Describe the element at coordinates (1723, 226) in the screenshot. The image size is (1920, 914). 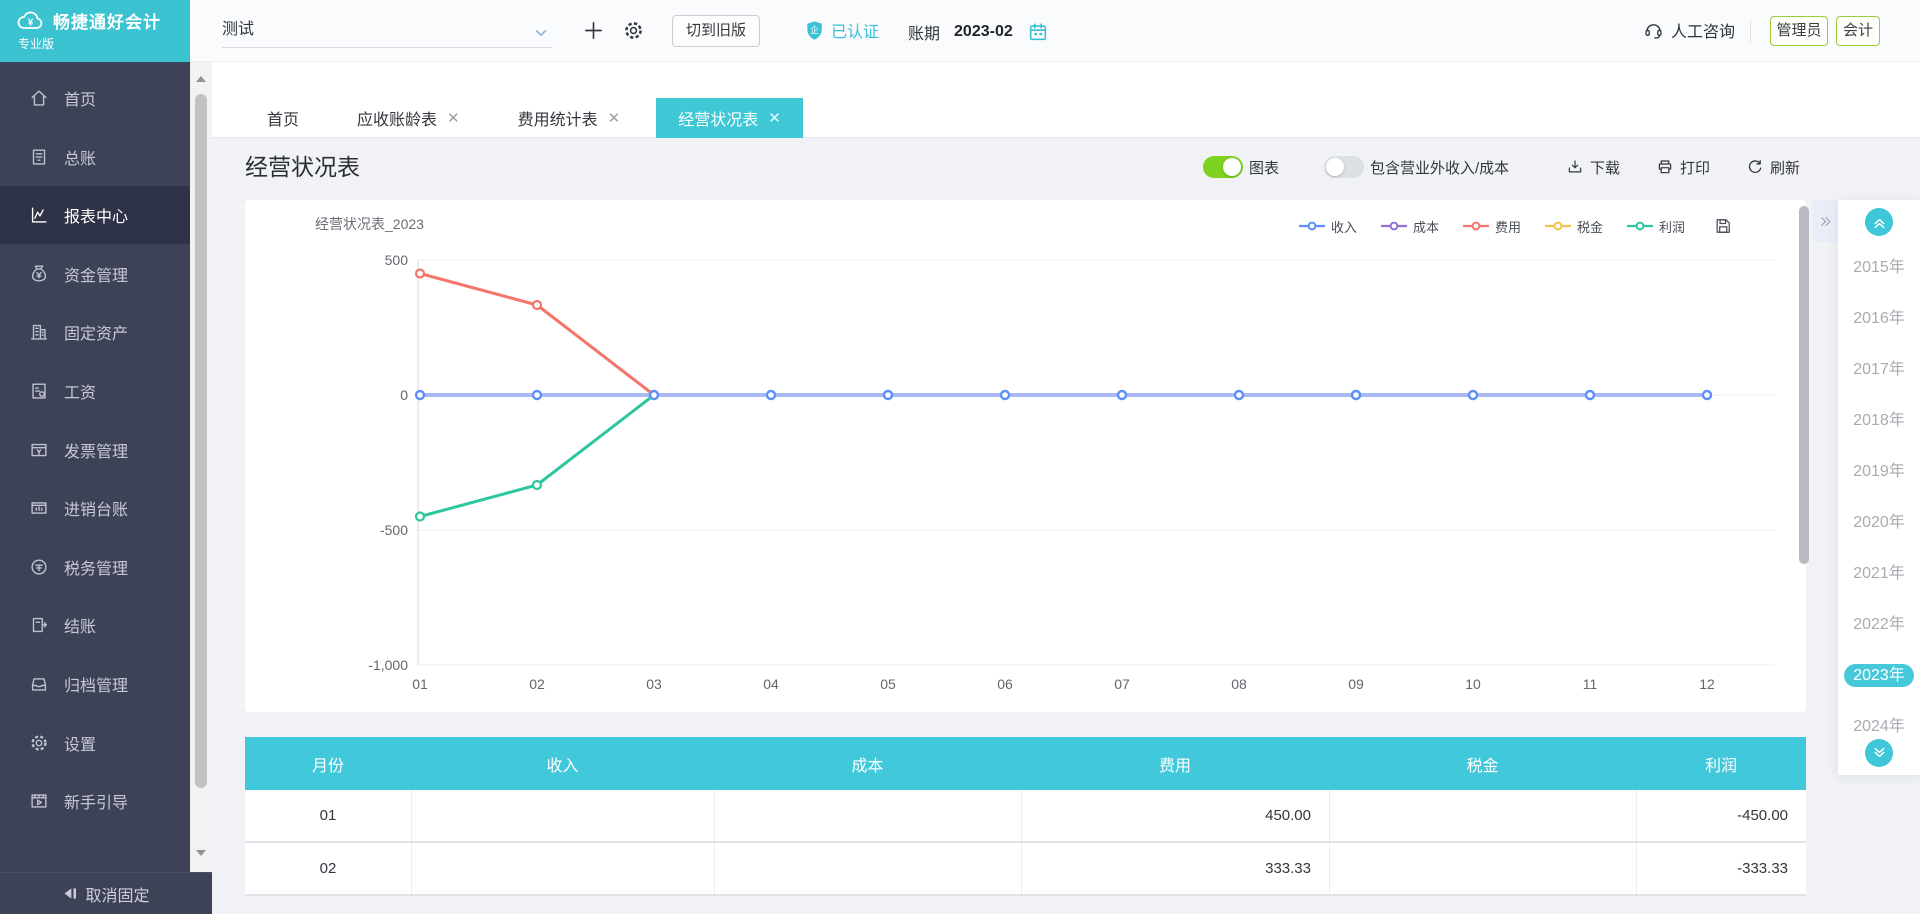
I see `save-image-icon` at that location.